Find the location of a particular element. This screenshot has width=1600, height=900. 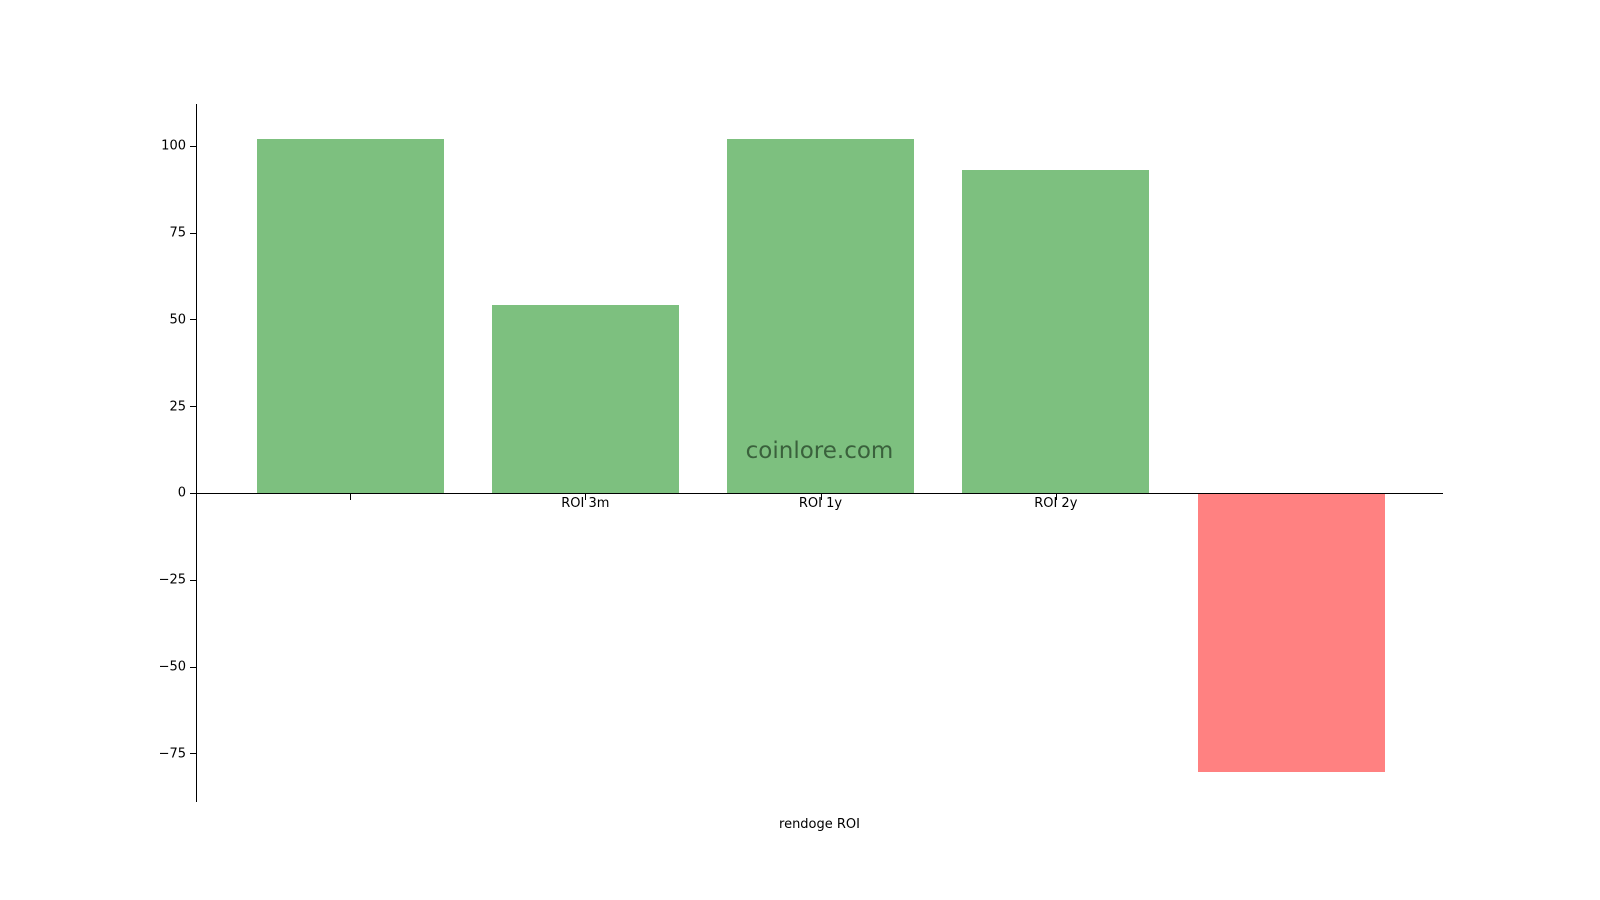

x-axis-title: rendoge ROI is located at coordinates (819, 824).